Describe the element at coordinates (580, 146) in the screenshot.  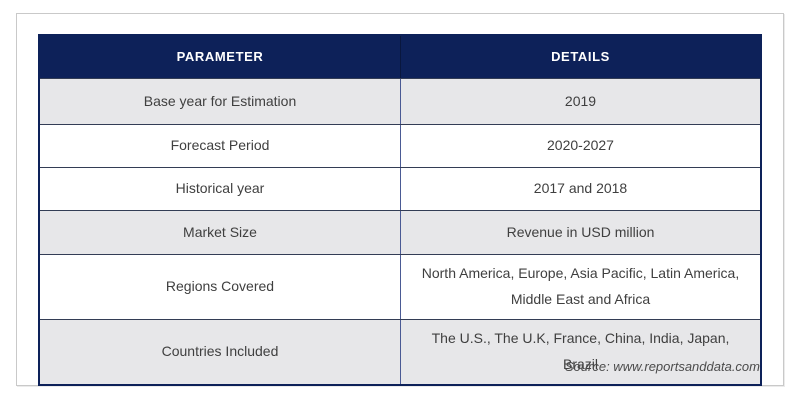
I see `details-cell: 2020-2027` at that location.